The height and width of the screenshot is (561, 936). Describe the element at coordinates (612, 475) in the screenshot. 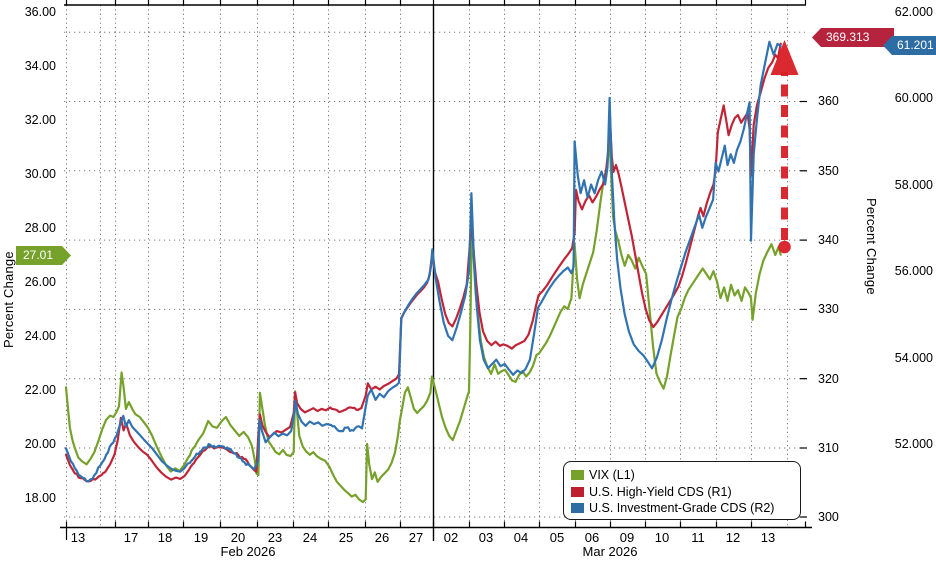

I see `legend-label: VIX (L1)` at that location.